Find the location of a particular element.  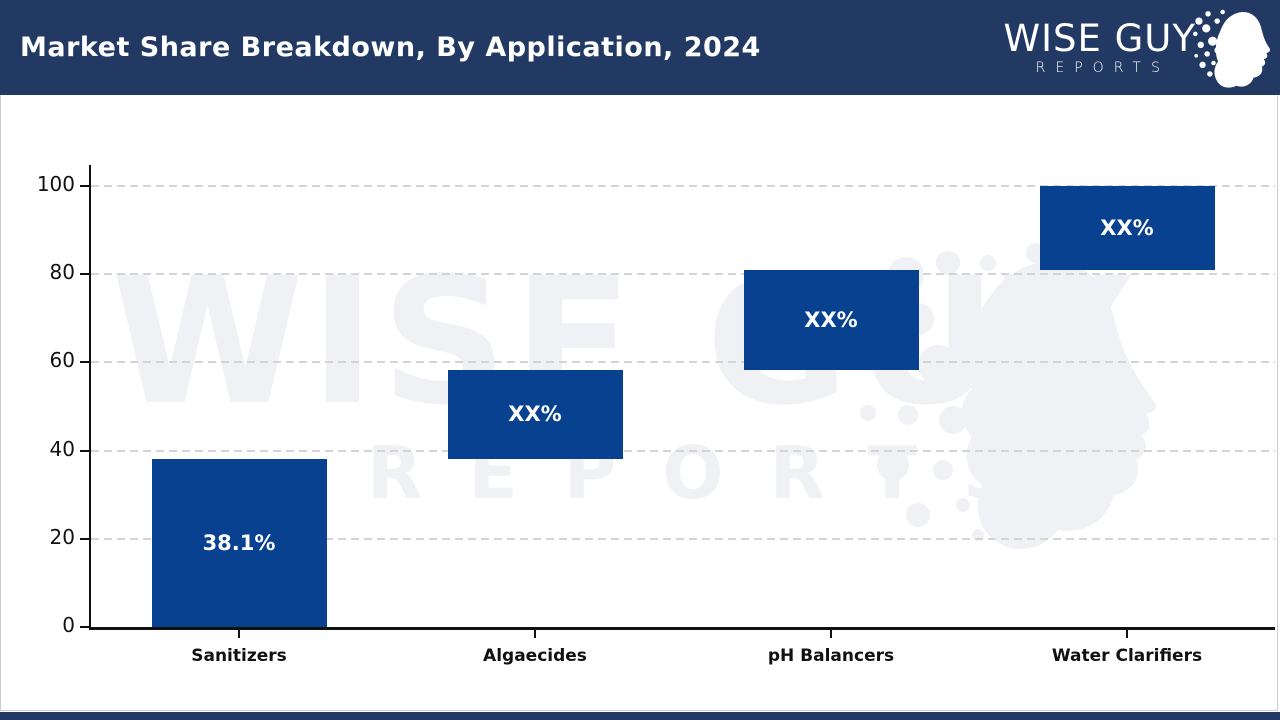

x-category-label: Water Clarifiers is located at coordinates (1127, 656).